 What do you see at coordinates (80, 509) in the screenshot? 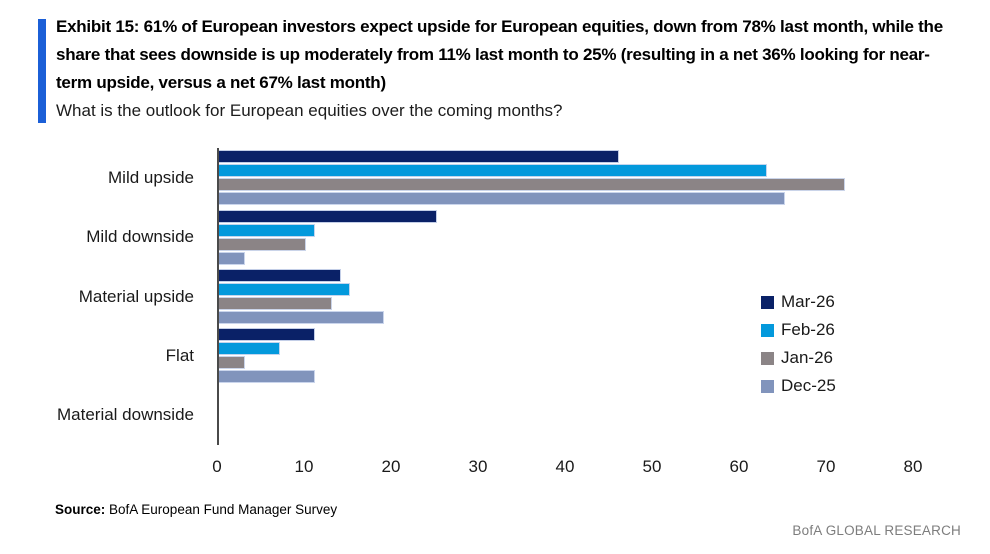
I see `source-label: Source:` at bounding box center [80, 509].